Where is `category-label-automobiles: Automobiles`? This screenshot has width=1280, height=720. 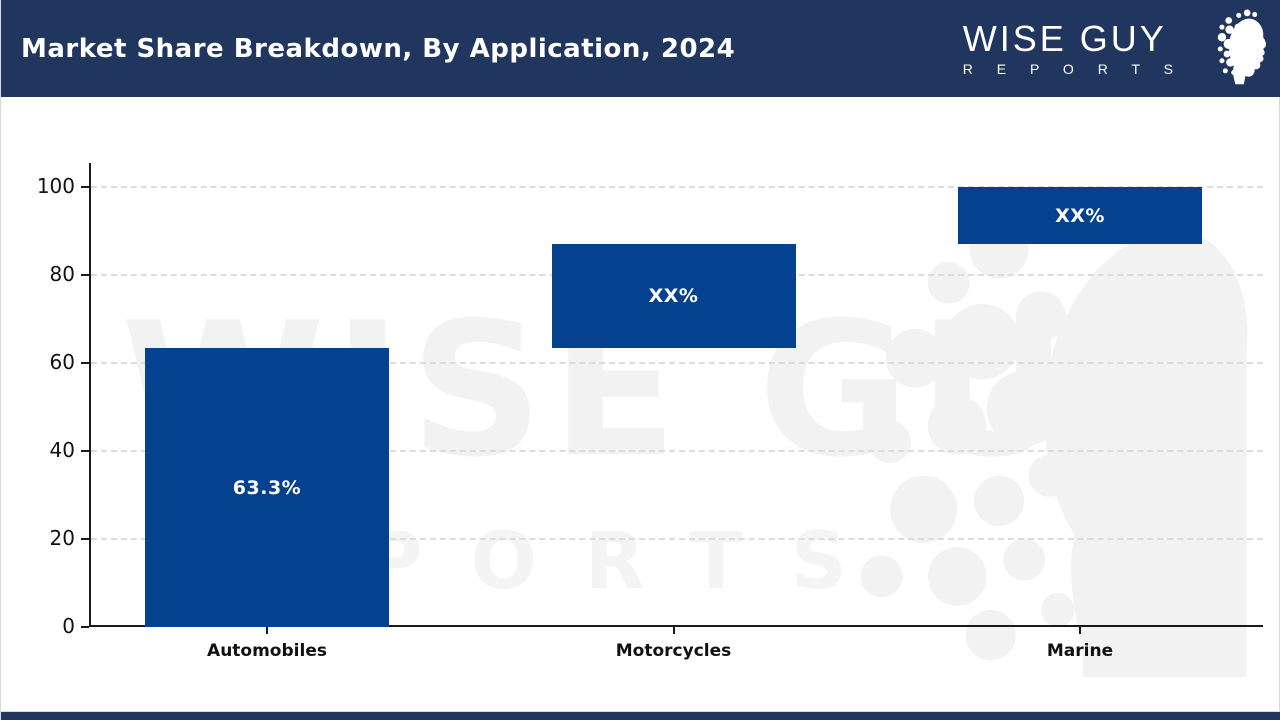 category-label-automobiles: Automobiles is located at coordinates (267, 651).